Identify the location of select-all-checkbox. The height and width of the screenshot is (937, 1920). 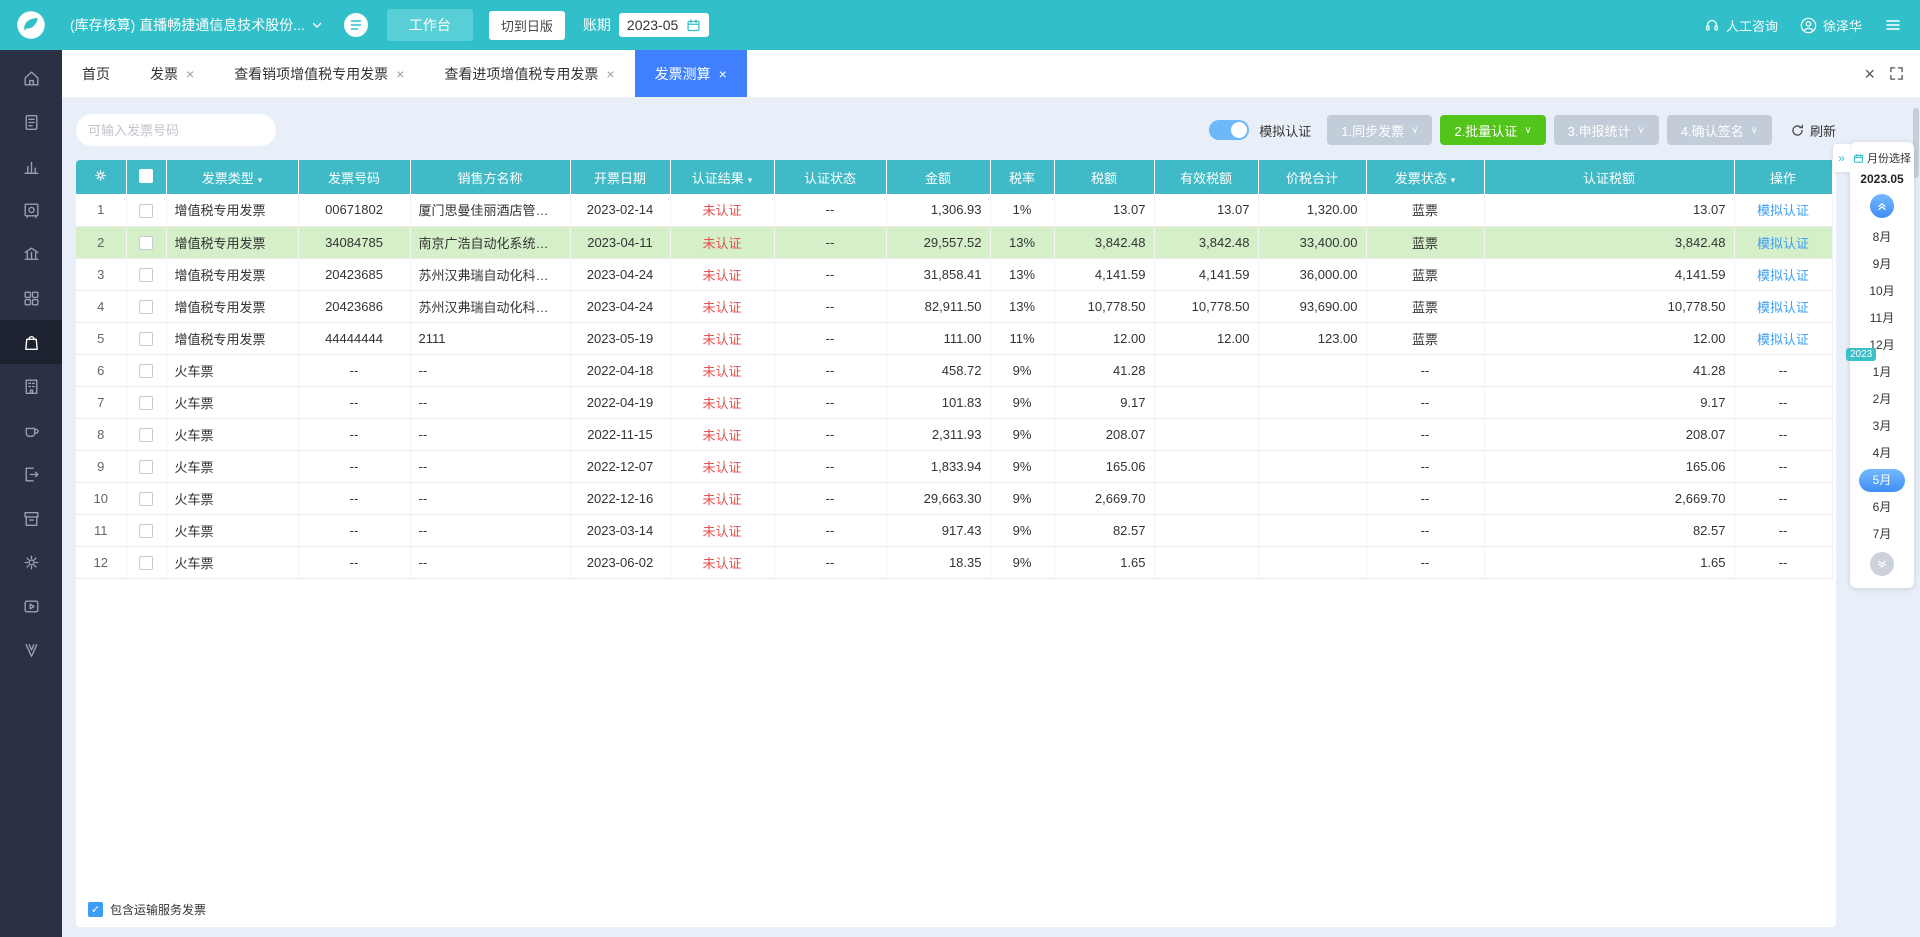
(146, 175).